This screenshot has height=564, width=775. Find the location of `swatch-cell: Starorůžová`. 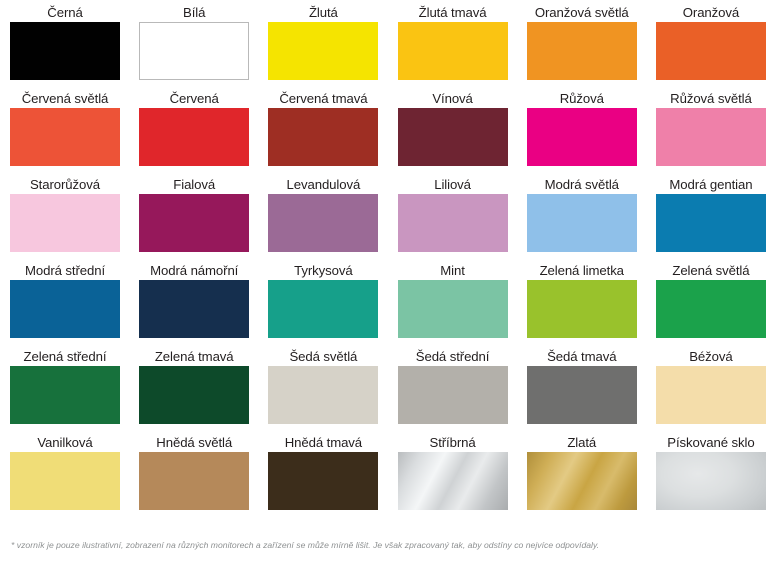

swatch-cell: Starorůžová is located at coordinates (74, 219).